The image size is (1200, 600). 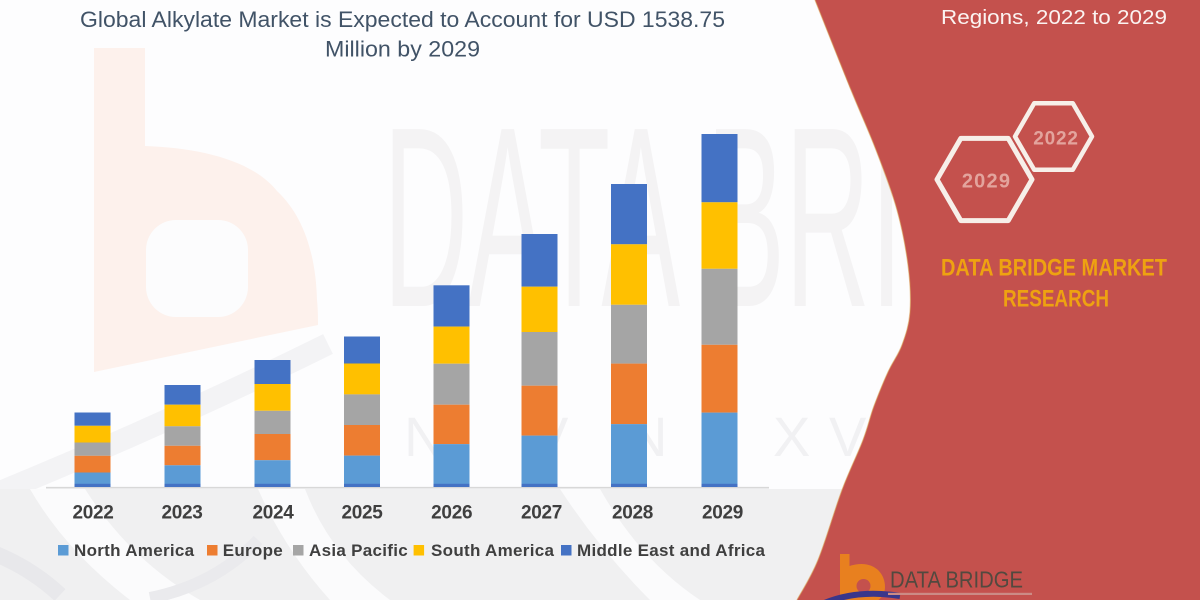 I want to click on svg-text: Middle East and Africa, so click(x=671, y=550).